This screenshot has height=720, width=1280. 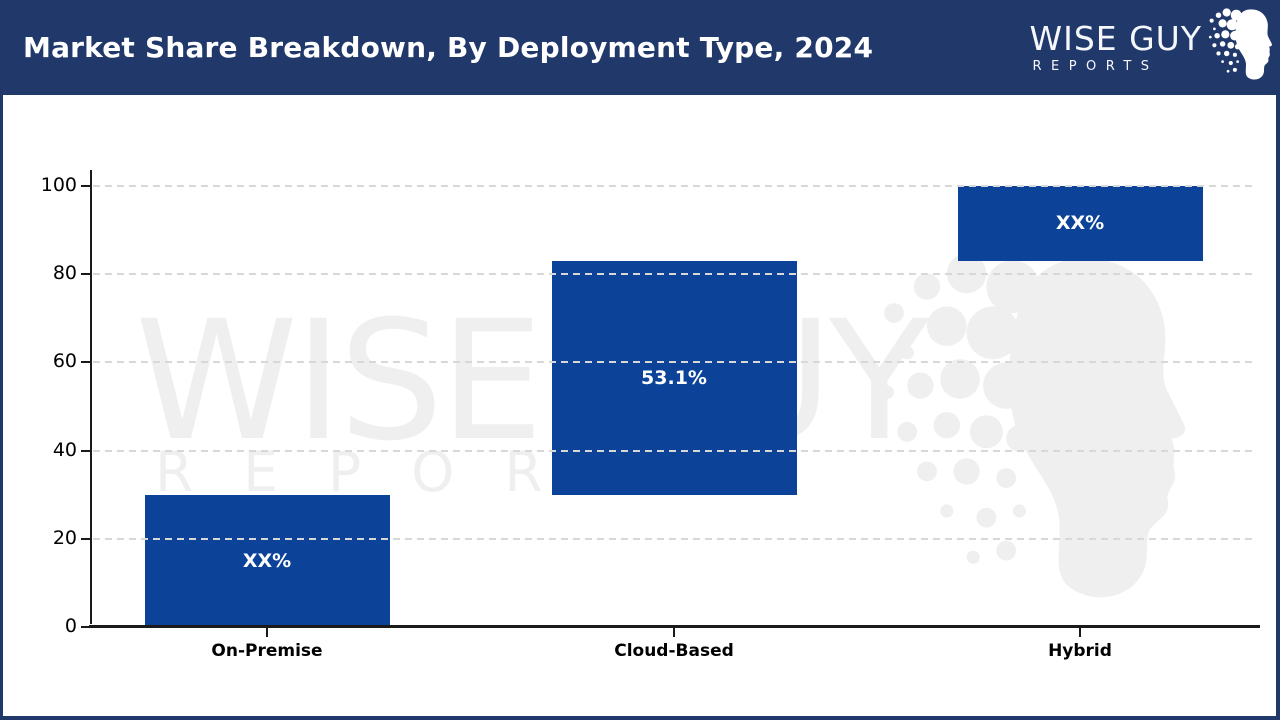 I want to click on bar-value-label: 53.1%, so click(x=674, y=377).